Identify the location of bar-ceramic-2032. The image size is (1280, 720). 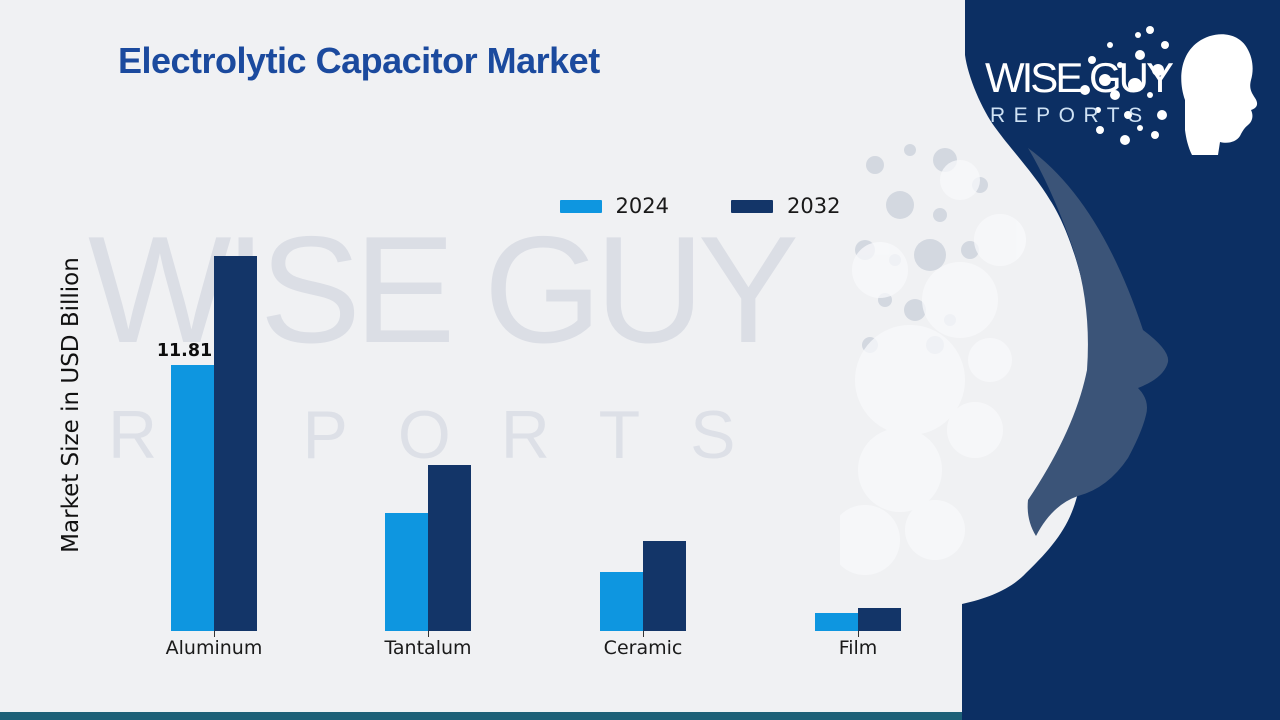
(664, 586).